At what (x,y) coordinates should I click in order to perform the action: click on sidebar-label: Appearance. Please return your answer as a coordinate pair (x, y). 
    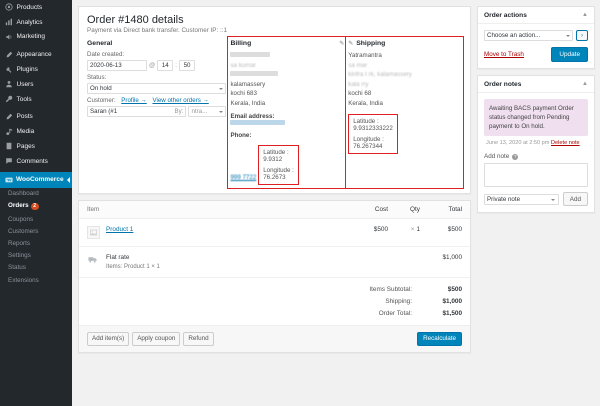
    Looking at the image, I should click on (34, 55).